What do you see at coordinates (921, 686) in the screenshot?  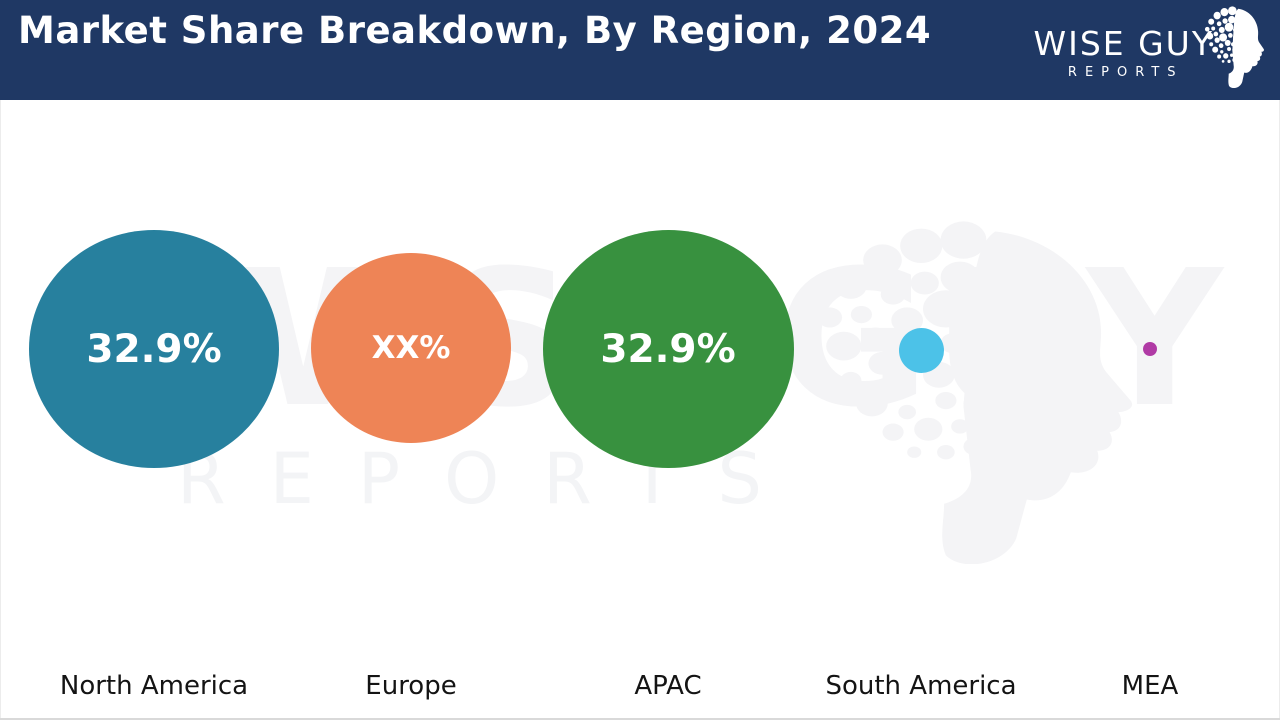 I see `region-label-south-america: South America` at bounding box center [921, 686].